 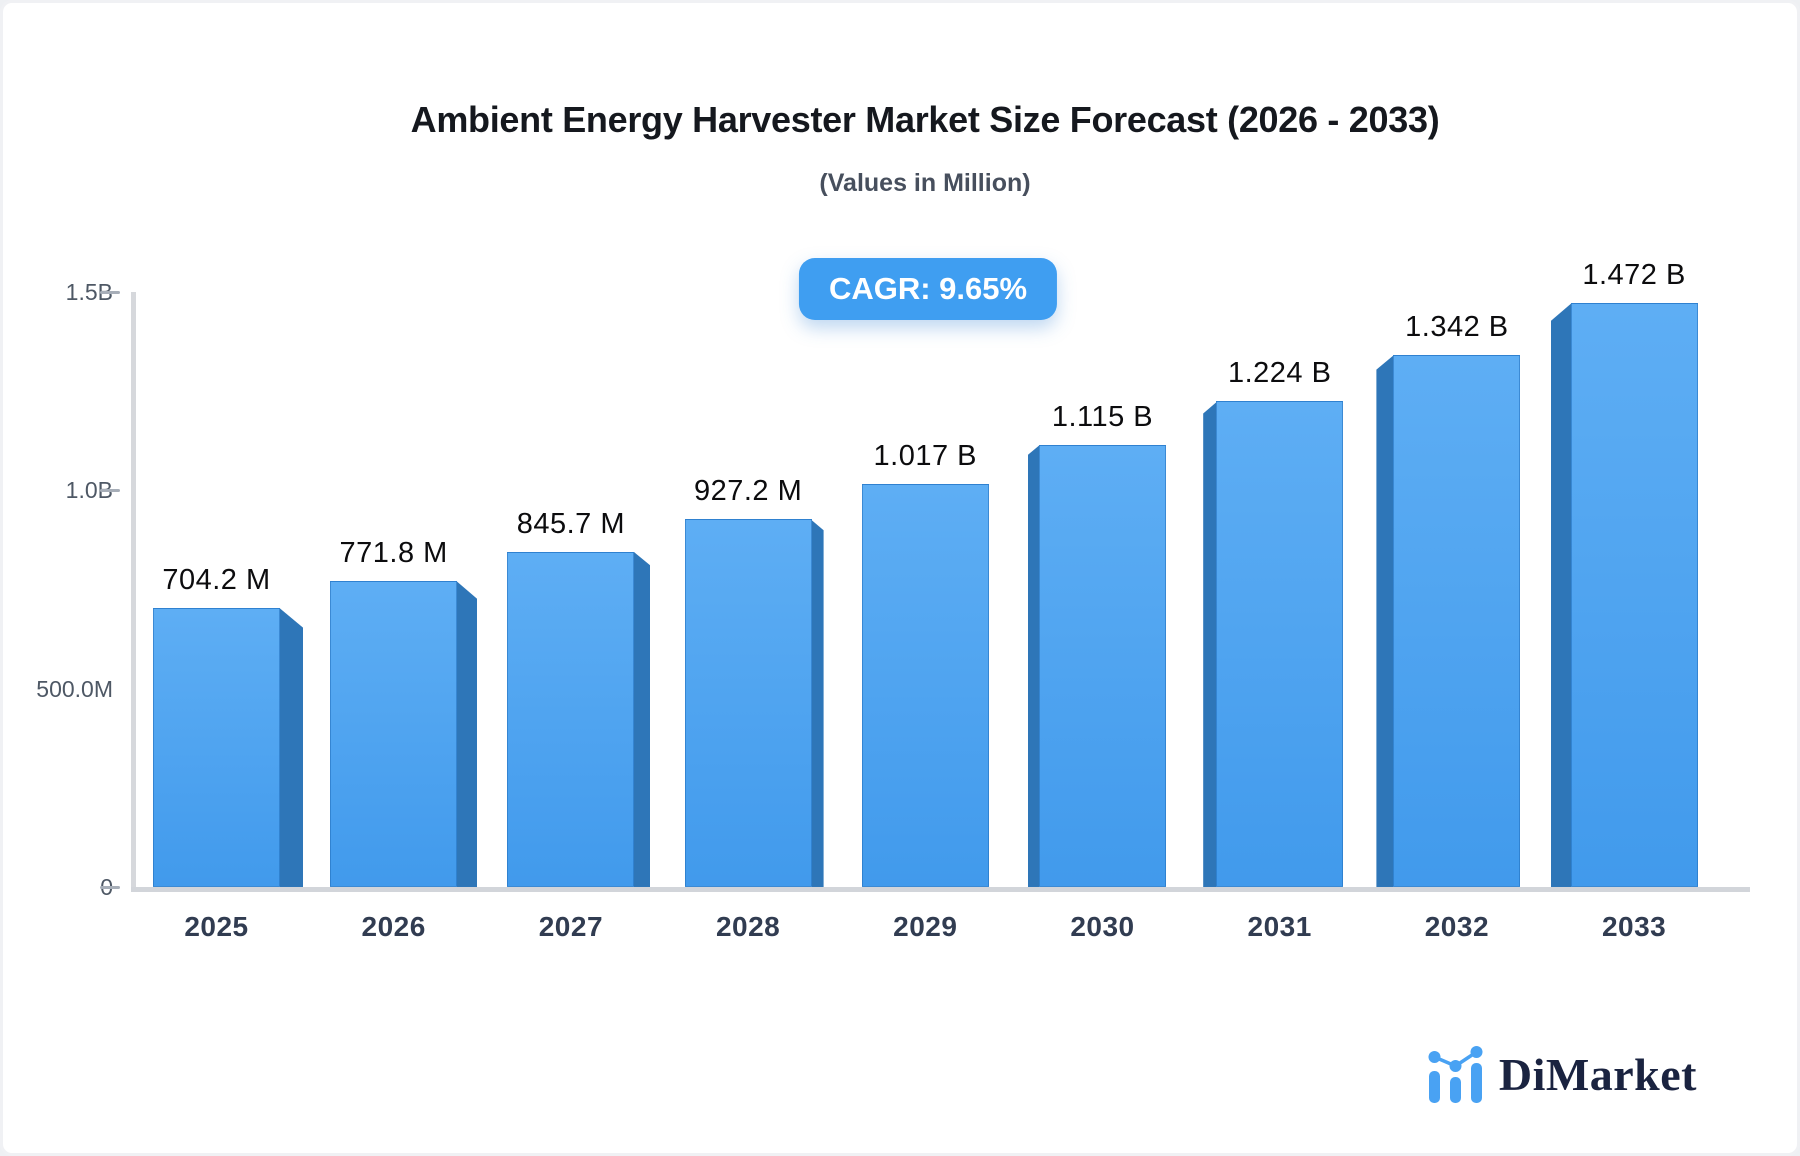 I want to click on bar-value-label: 927.2 M, so click(x=748, y=491).